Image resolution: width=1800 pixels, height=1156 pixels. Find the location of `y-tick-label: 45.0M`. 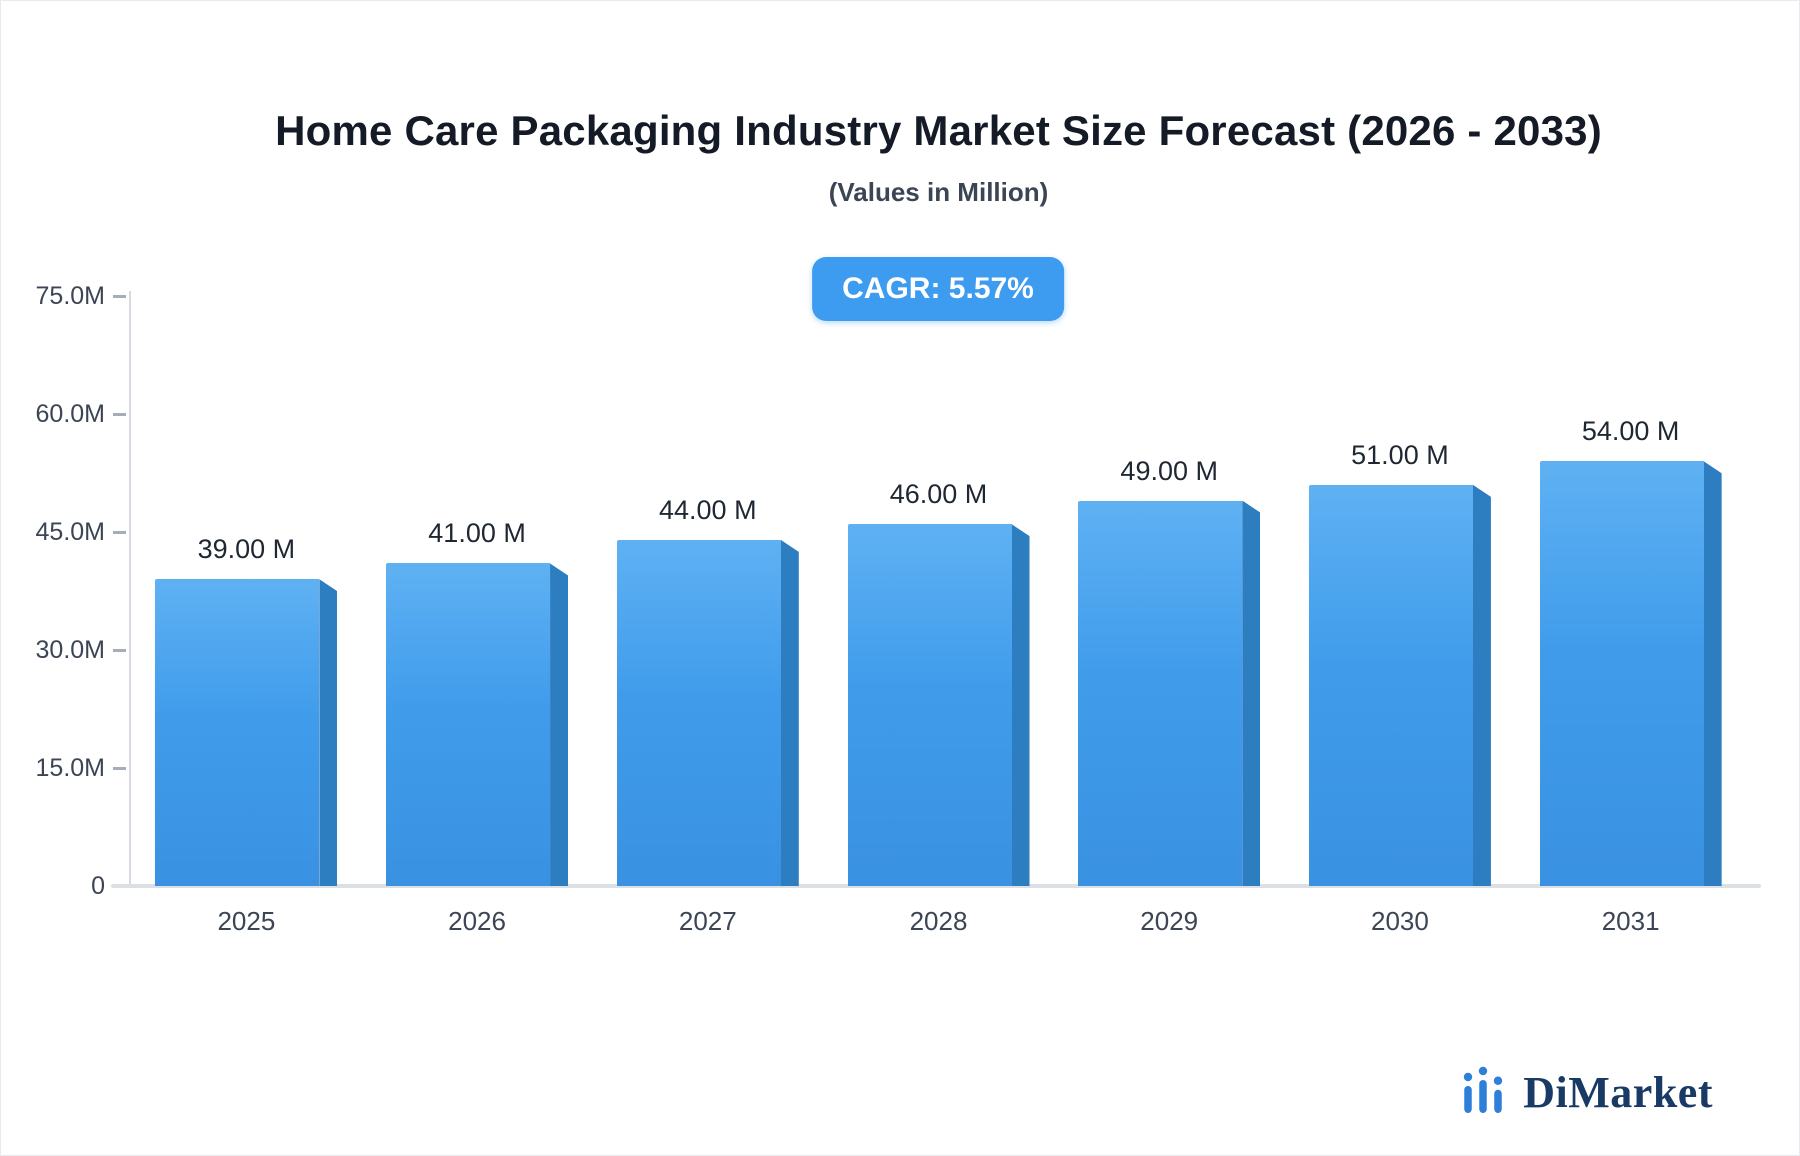

y-tick-label: 45.0M is located at coordinates (70, 532).